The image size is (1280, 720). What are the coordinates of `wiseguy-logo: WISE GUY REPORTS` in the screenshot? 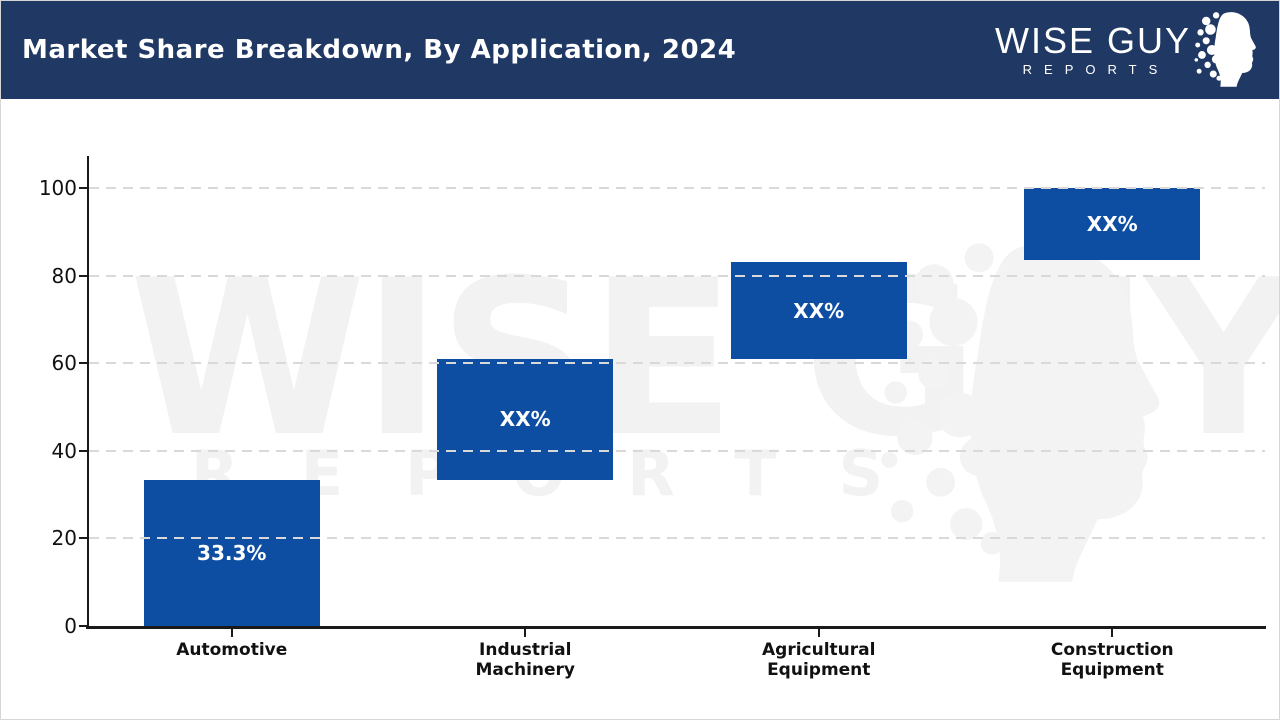 It's located at (1131, 50).